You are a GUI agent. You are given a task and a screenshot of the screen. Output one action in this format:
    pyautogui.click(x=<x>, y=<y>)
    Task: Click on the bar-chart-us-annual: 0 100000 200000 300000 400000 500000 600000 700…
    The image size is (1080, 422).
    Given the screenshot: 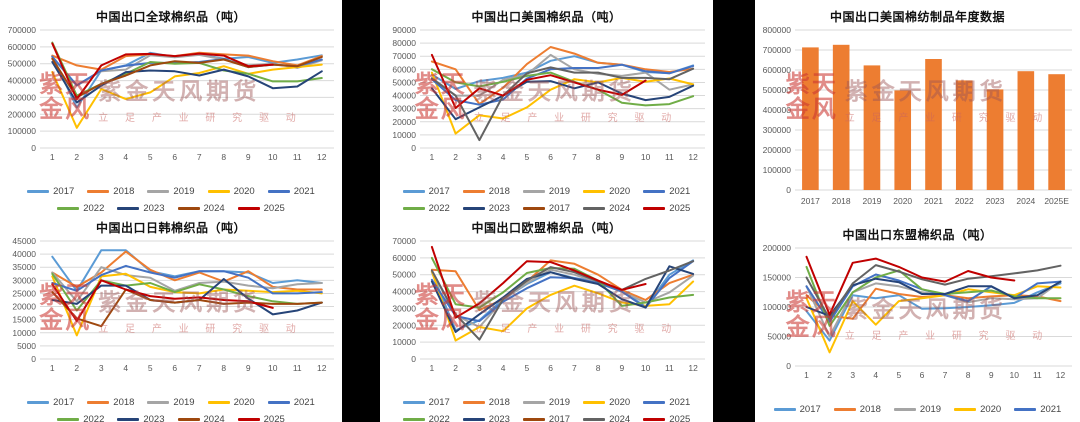 What is the action you would take?
    pyautogui.click(x=917, y=119)
    